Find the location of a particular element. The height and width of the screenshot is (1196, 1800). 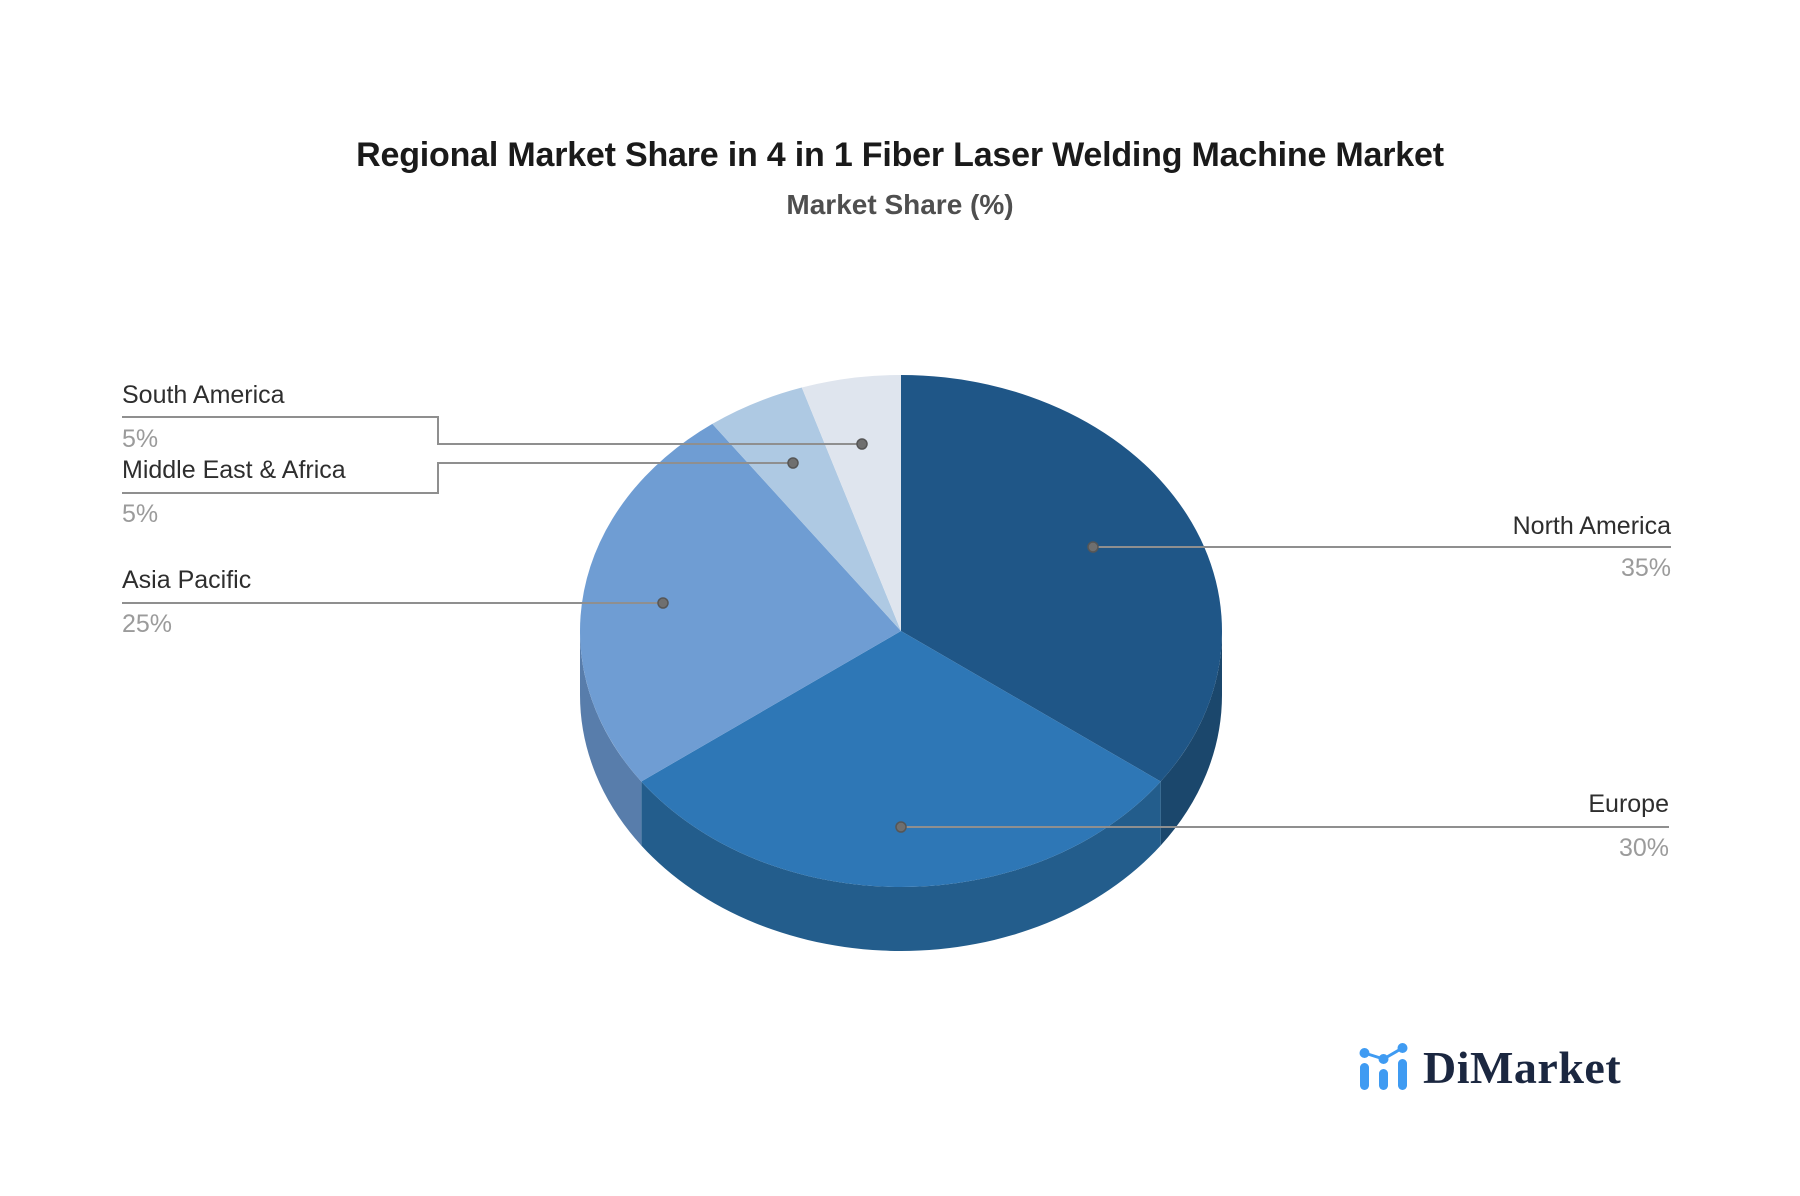

pie-slice-middle-east-africa is located at coordinates (806, 509).